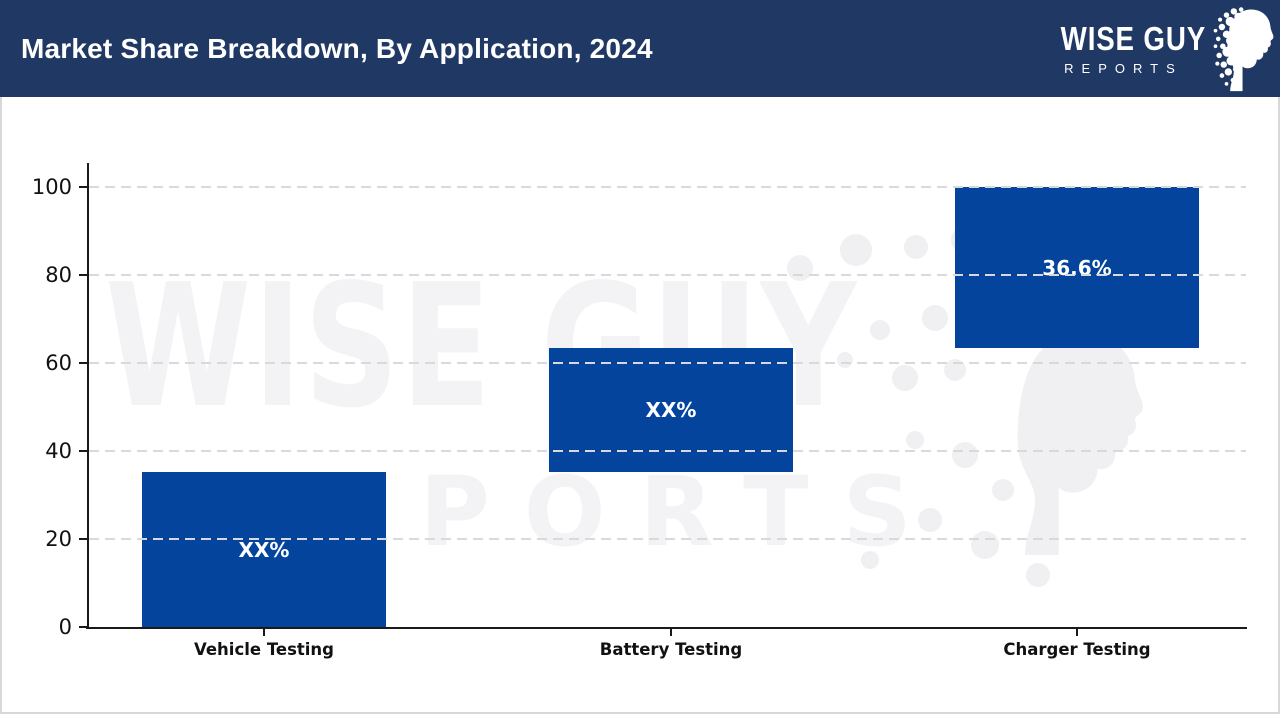 This screenshot has width=1280, height=720. I want to click on x-tick-battery-testing, so click(671, 632).